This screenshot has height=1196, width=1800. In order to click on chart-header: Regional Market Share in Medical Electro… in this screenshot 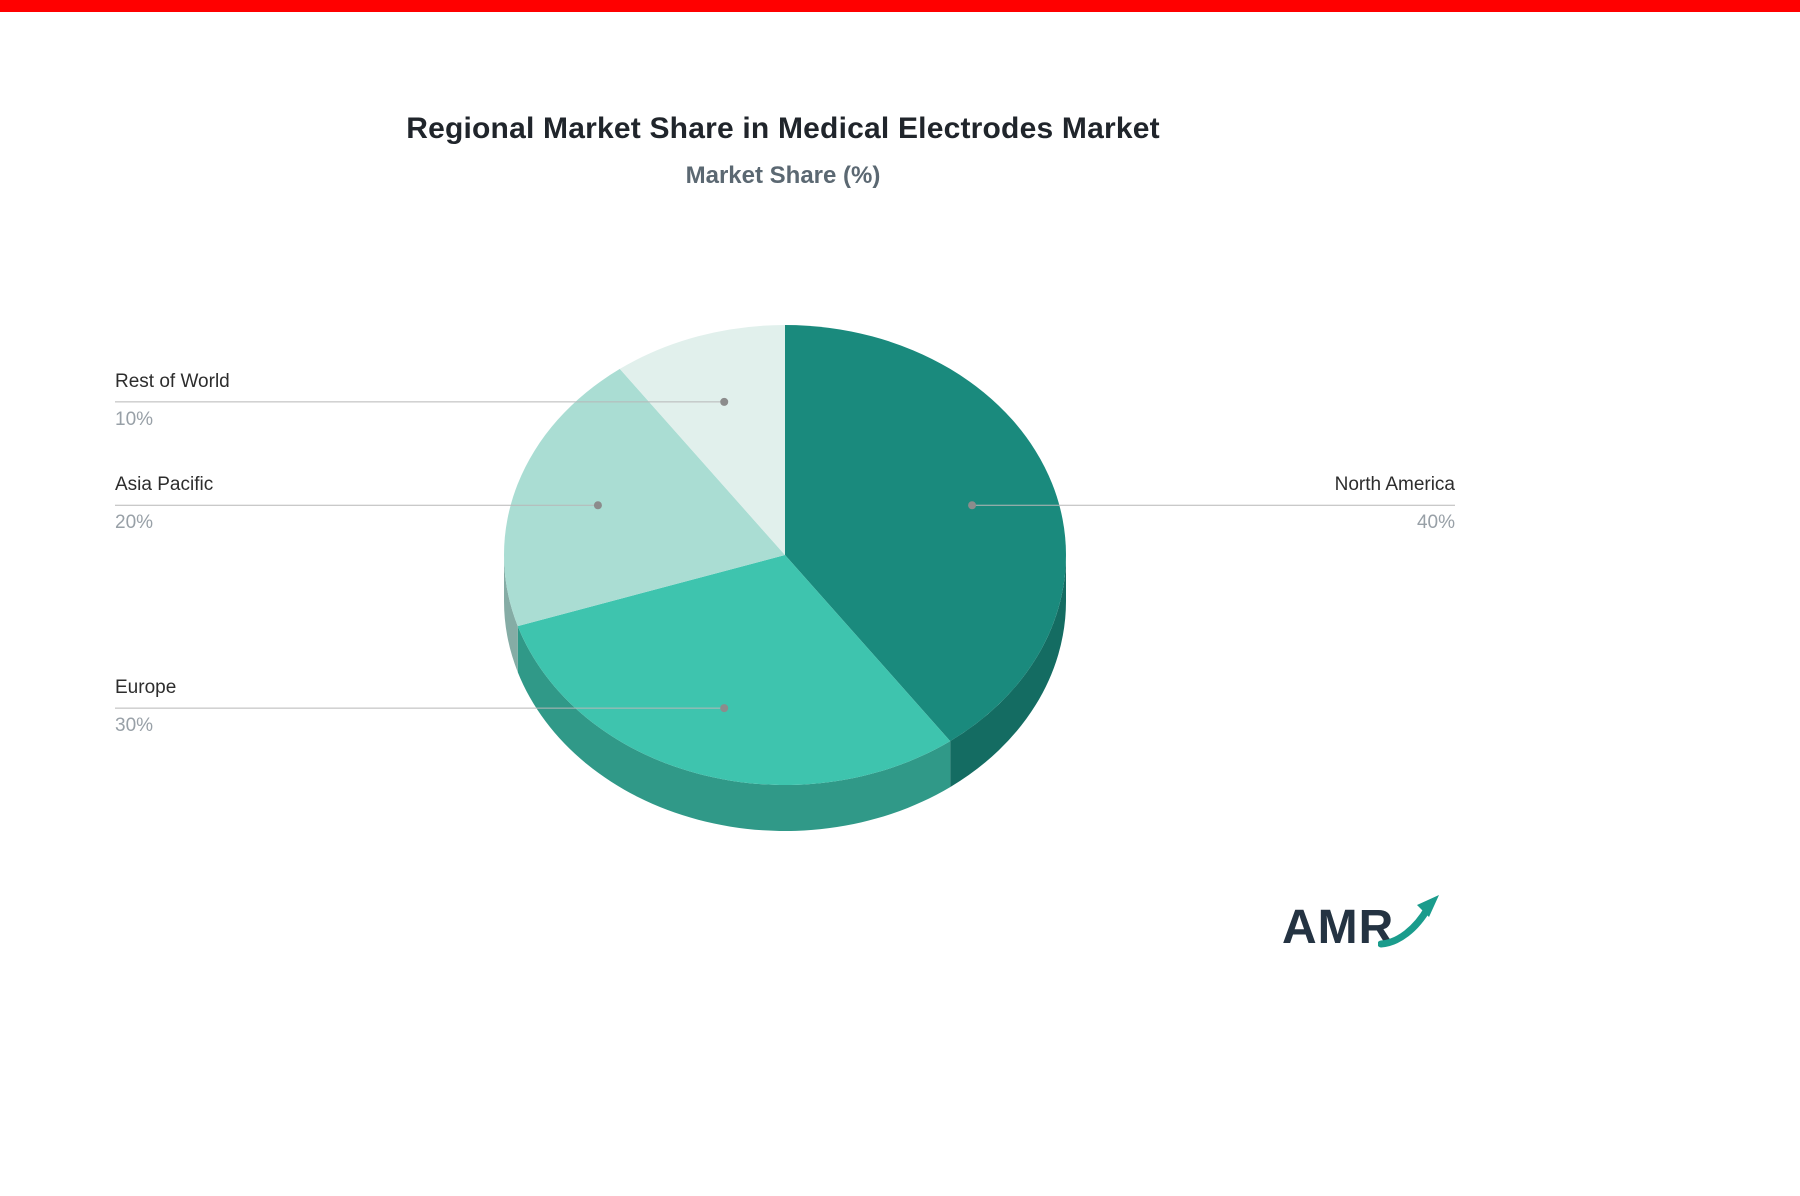, I will do `click(783, 151)`.